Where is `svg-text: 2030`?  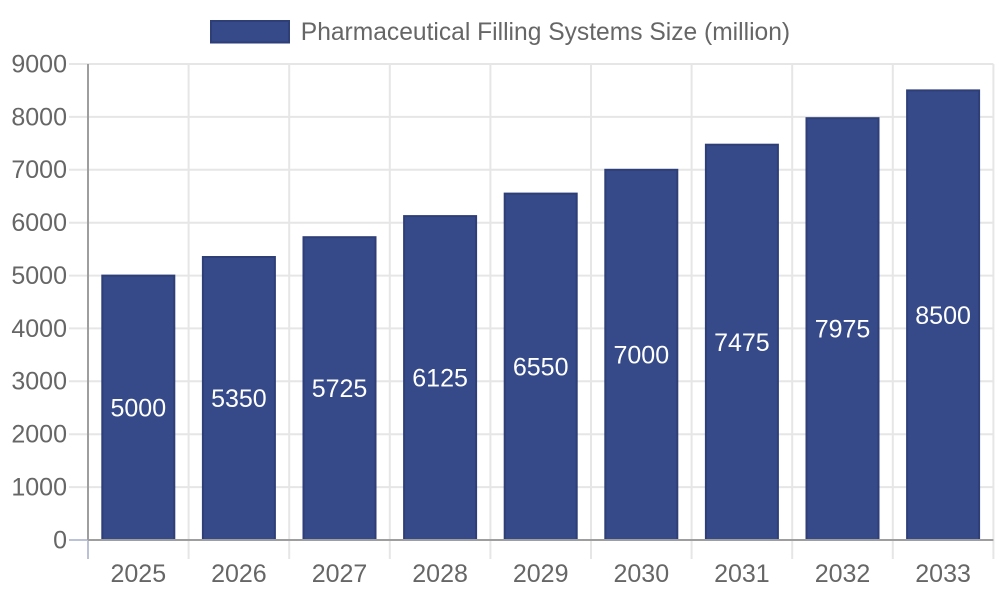
svg-text: 2030 is located at coordinates (641, 574).